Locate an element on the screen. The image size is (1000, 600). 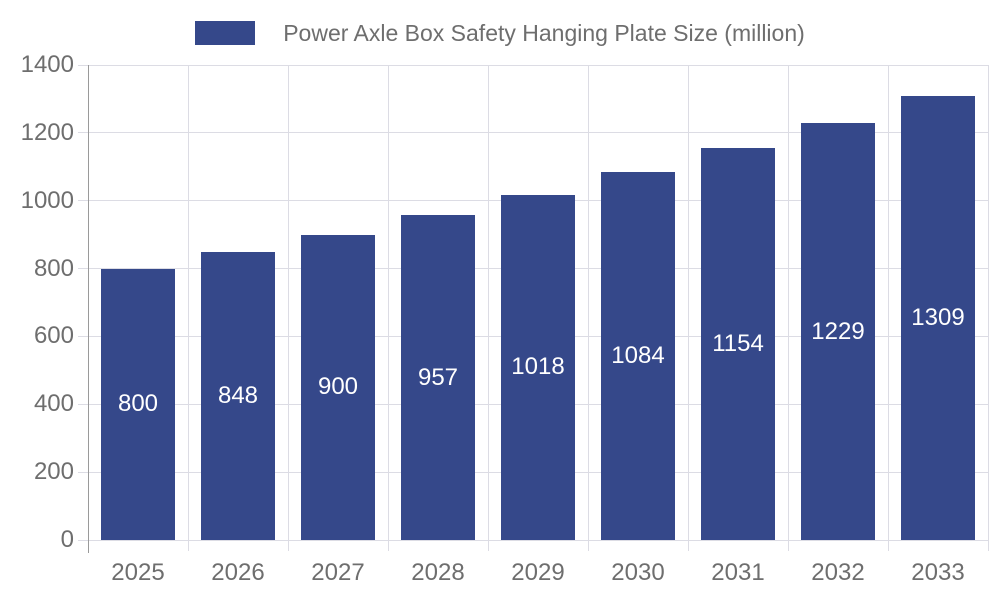
bar-value-label: 957 is located at coordinates (438, 377).